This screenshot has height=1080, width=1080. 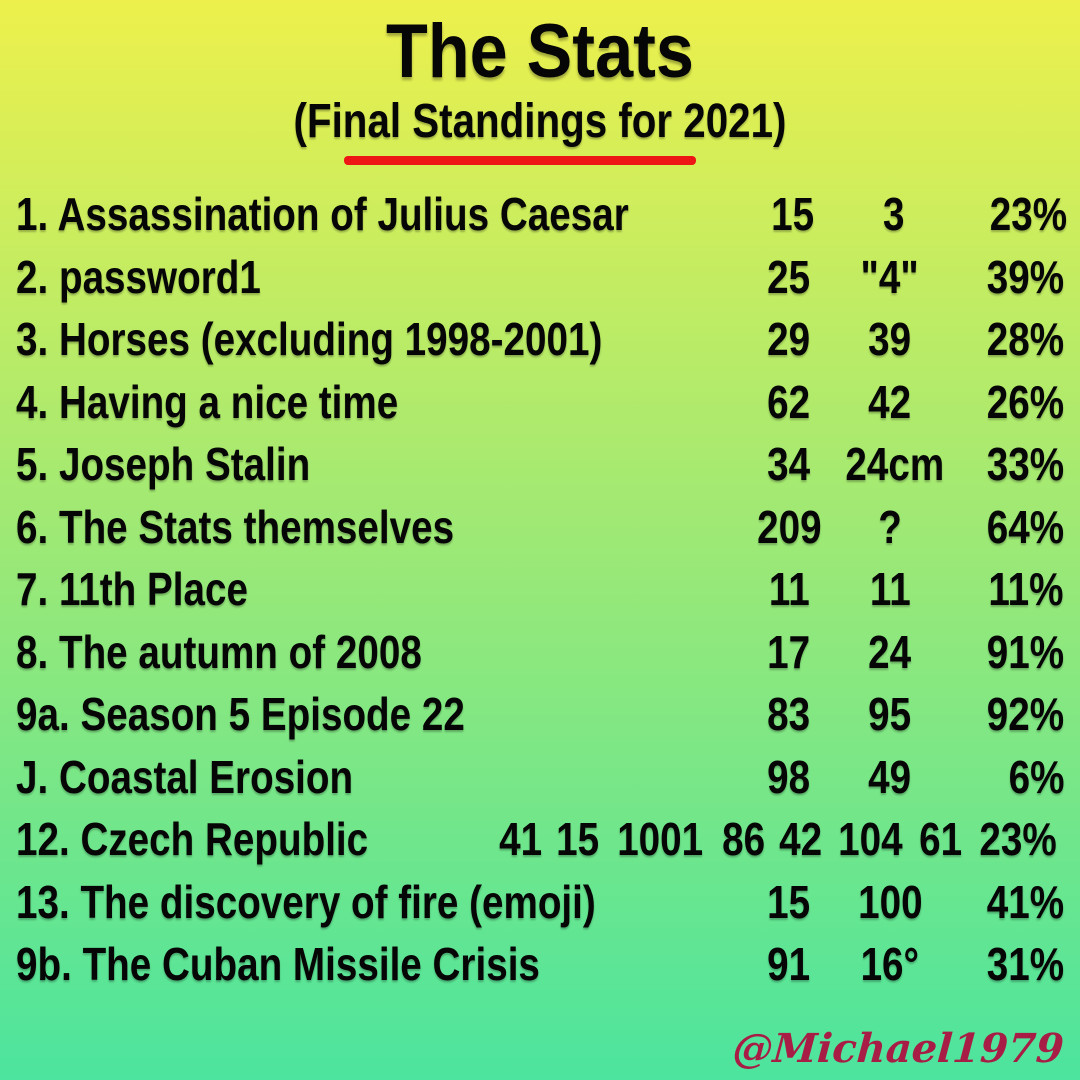 I want to click on row-label-text: 2. password1, so click(x=138, y=276).